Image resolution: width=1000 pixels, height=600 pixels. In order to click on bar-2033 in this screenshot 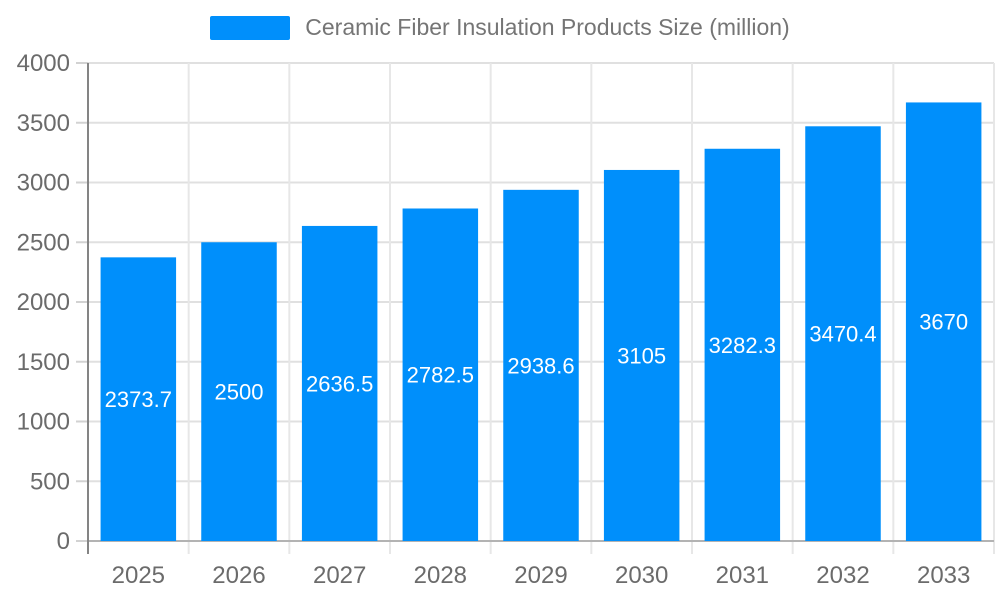, I will do `click(943, 321)`.